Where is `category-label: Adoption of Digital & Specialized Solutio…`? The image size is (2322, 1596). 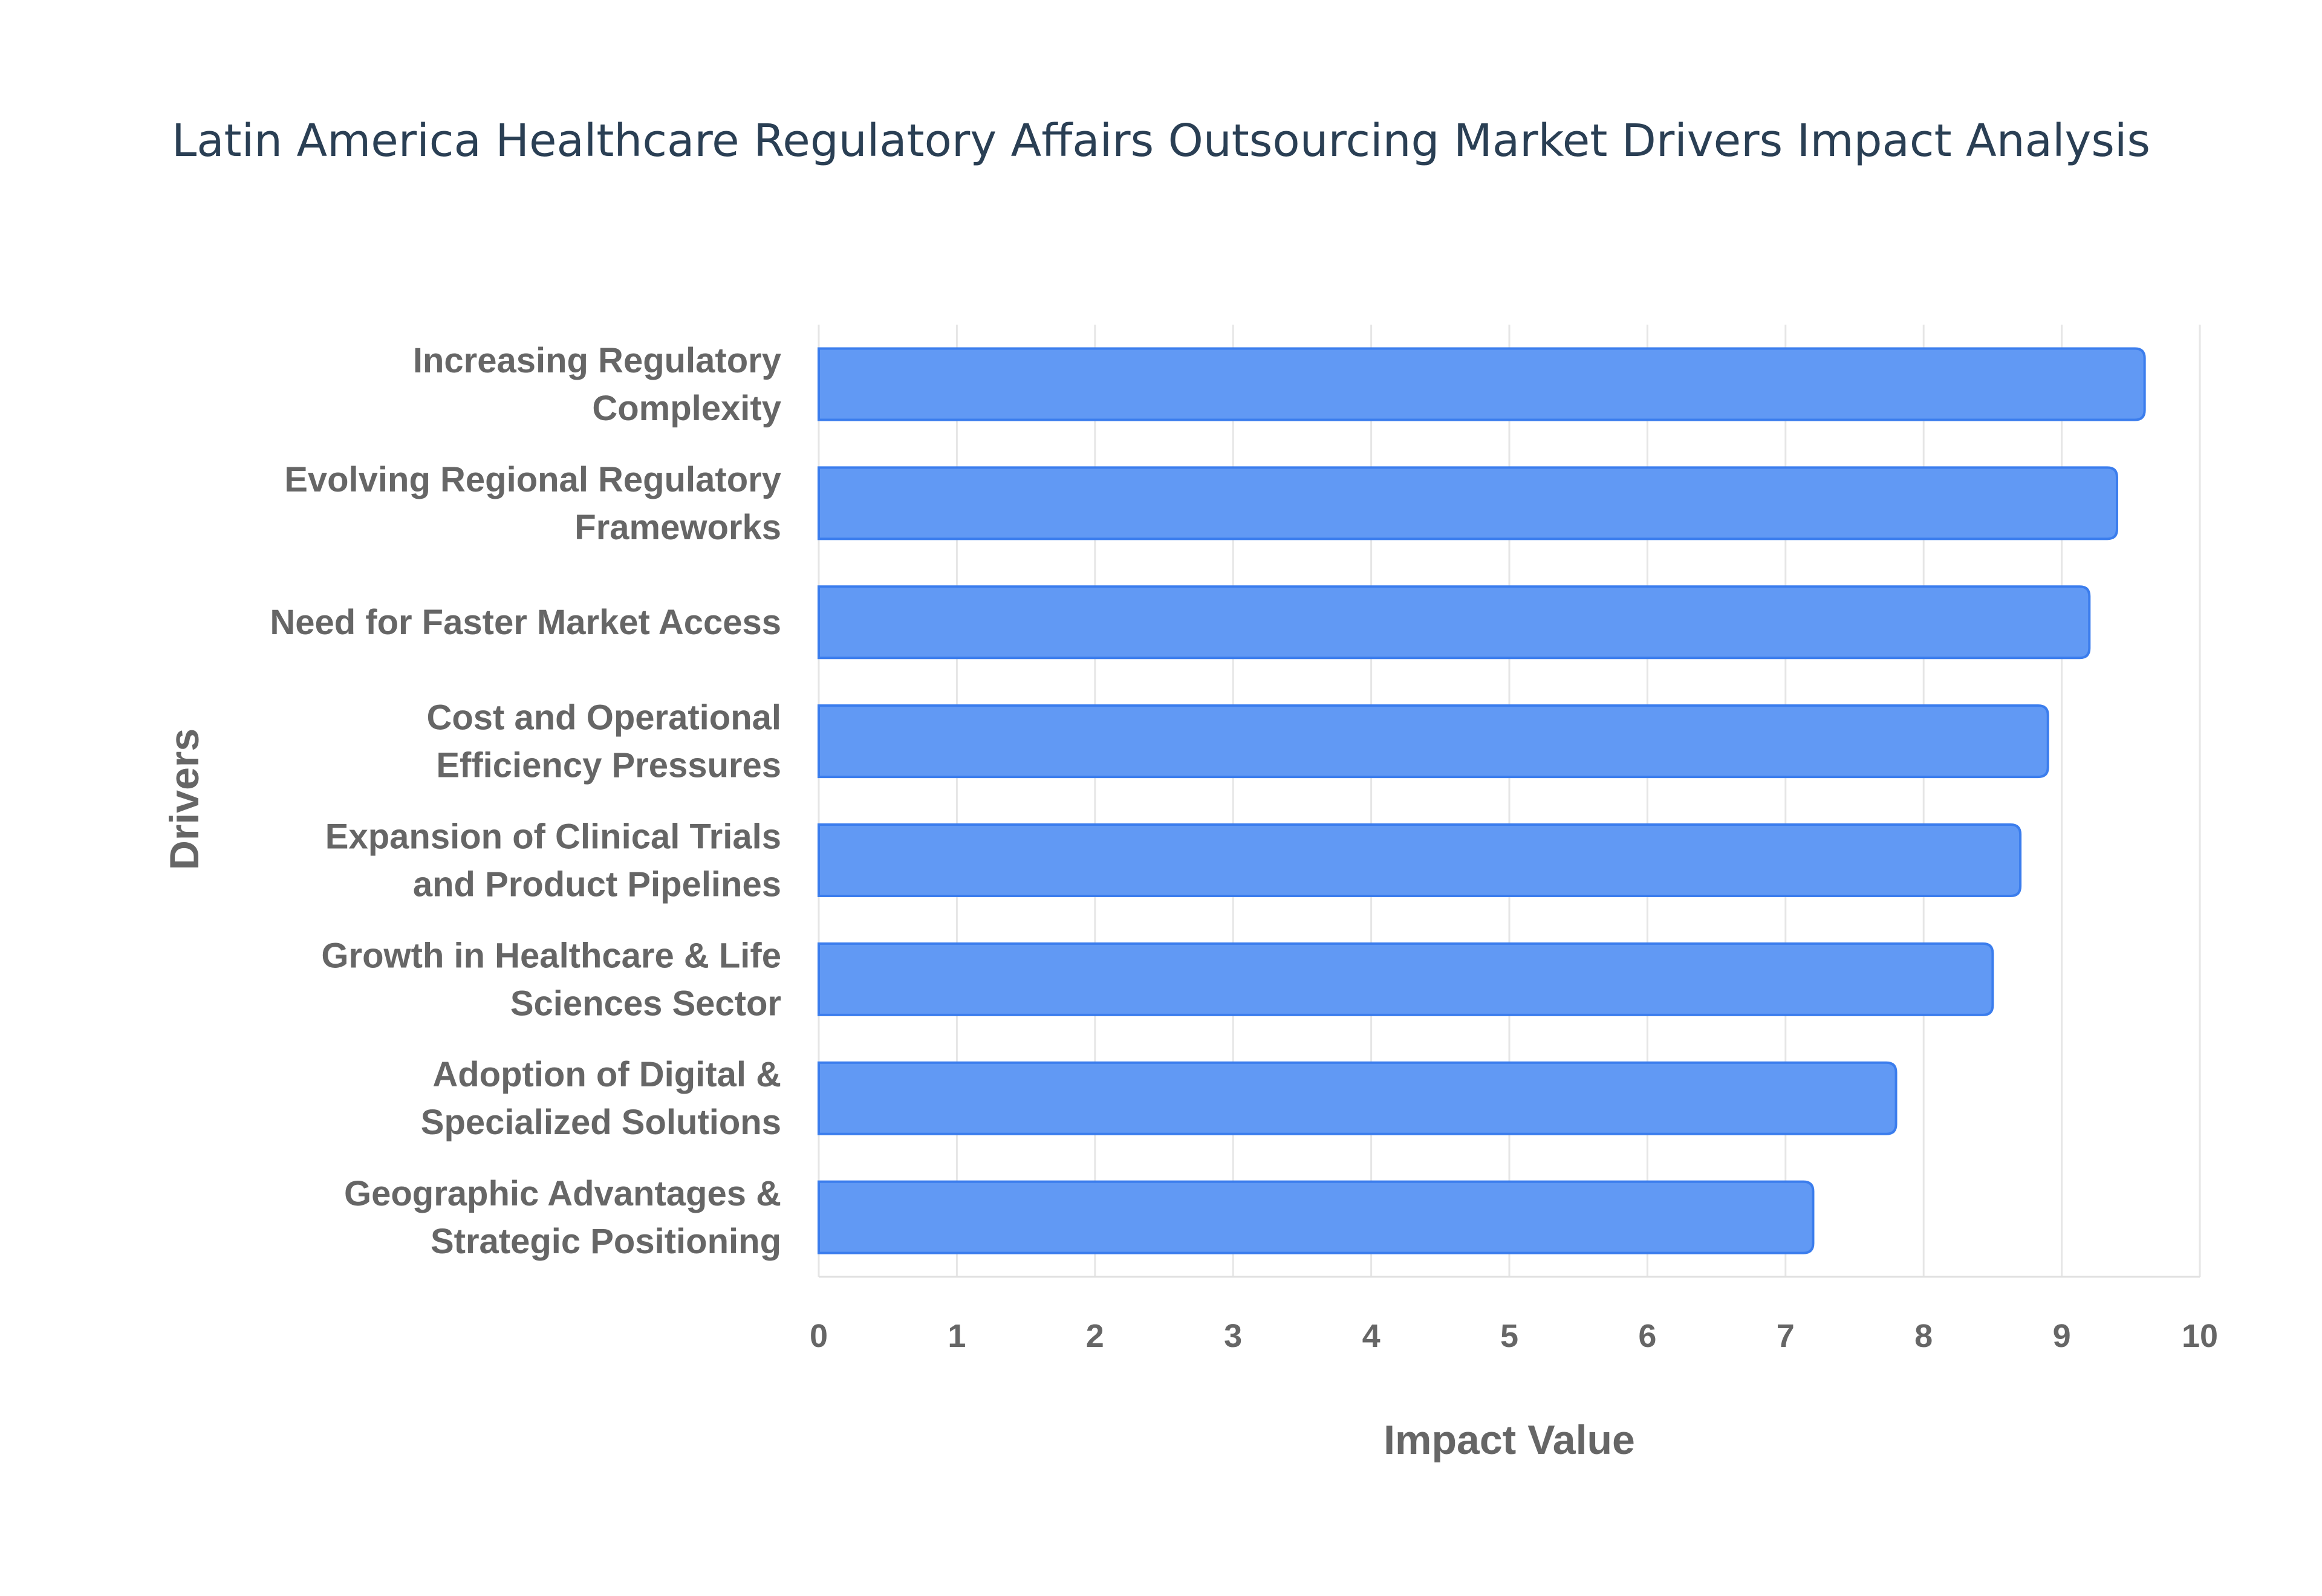 category-label: Adoption of Digital & Specialized Solutio… is located at coordinates (601, 1098).